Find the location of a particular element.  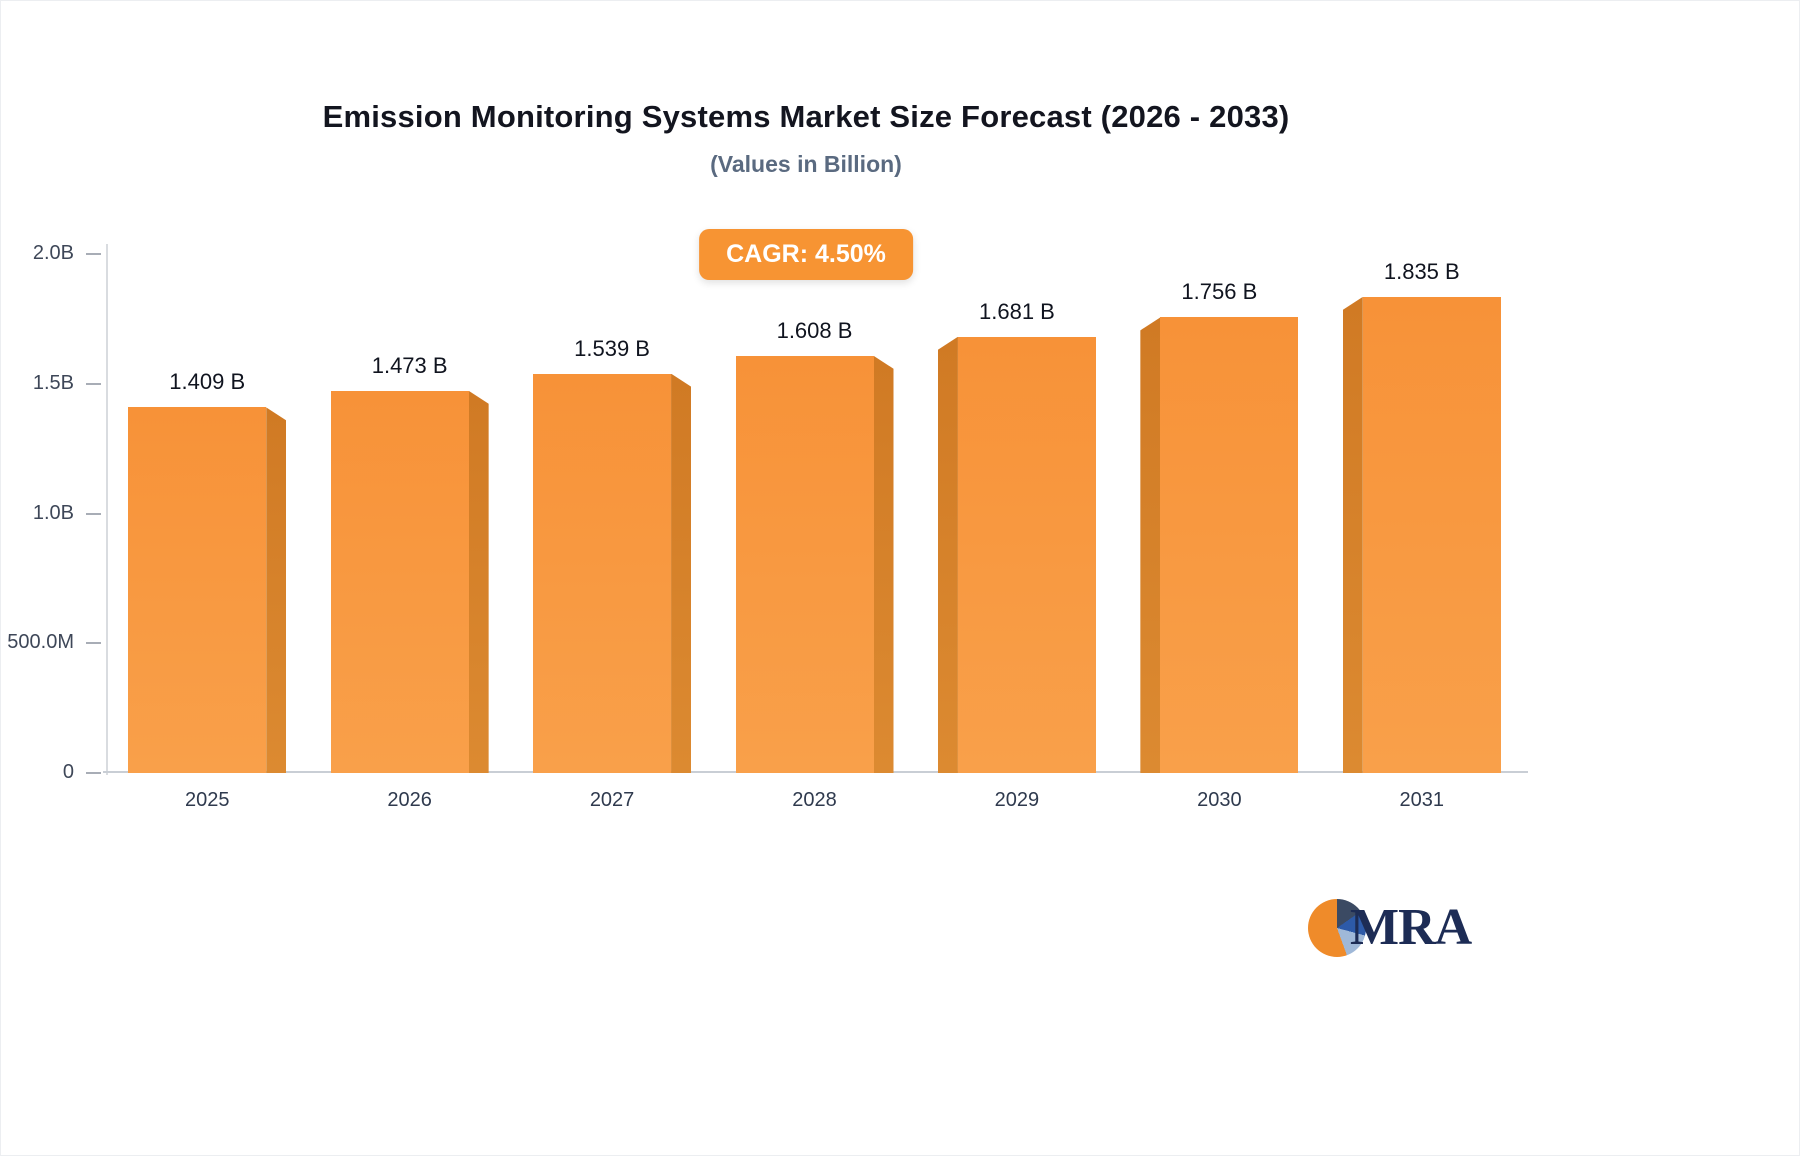

bar-2026 is located at coordinates (409, 581).